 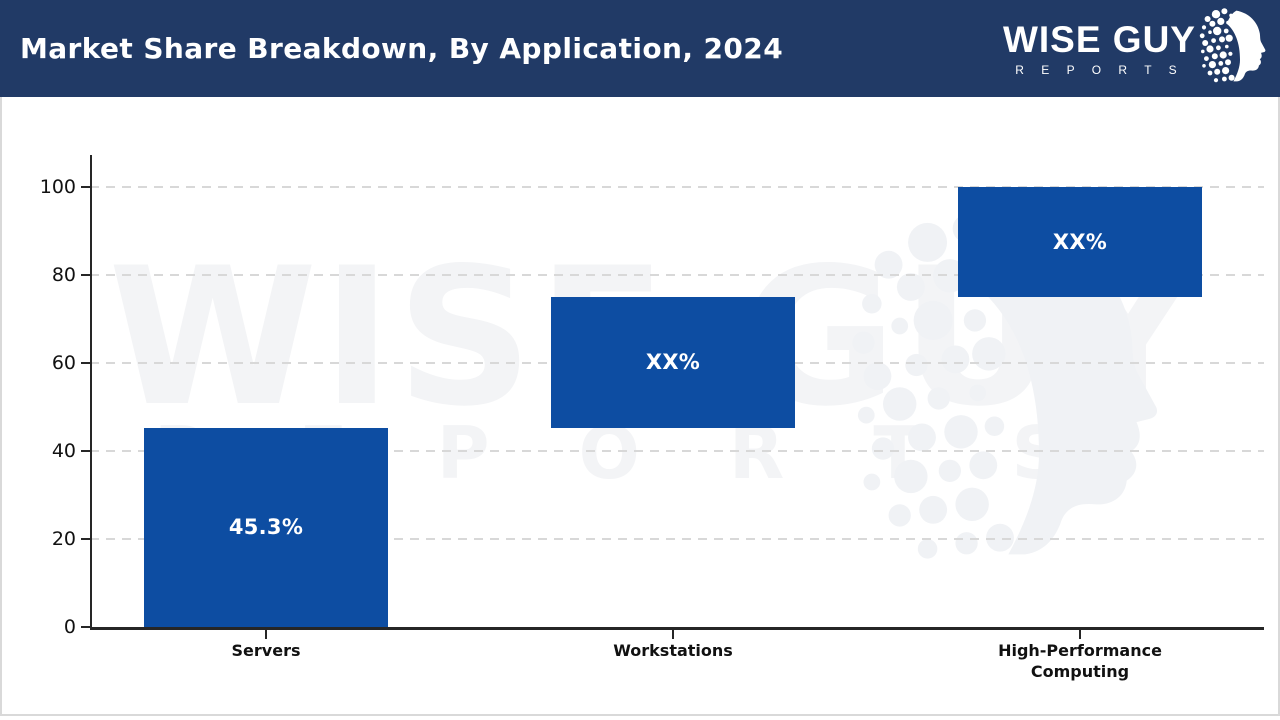 I want to click on y-tick-label: 20, so click(x=63, y=539).